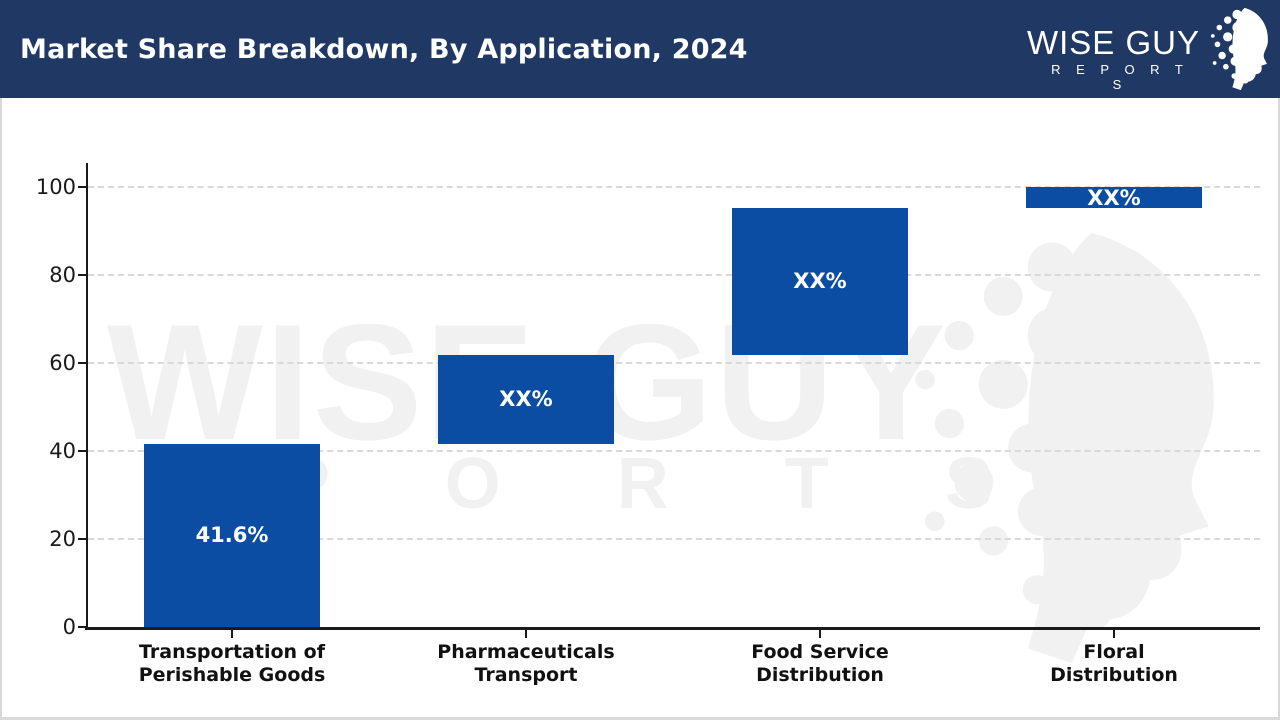 This screenshot has height=720, width=1280. I want to click on y-tick-label: 0, so click(69, 627).